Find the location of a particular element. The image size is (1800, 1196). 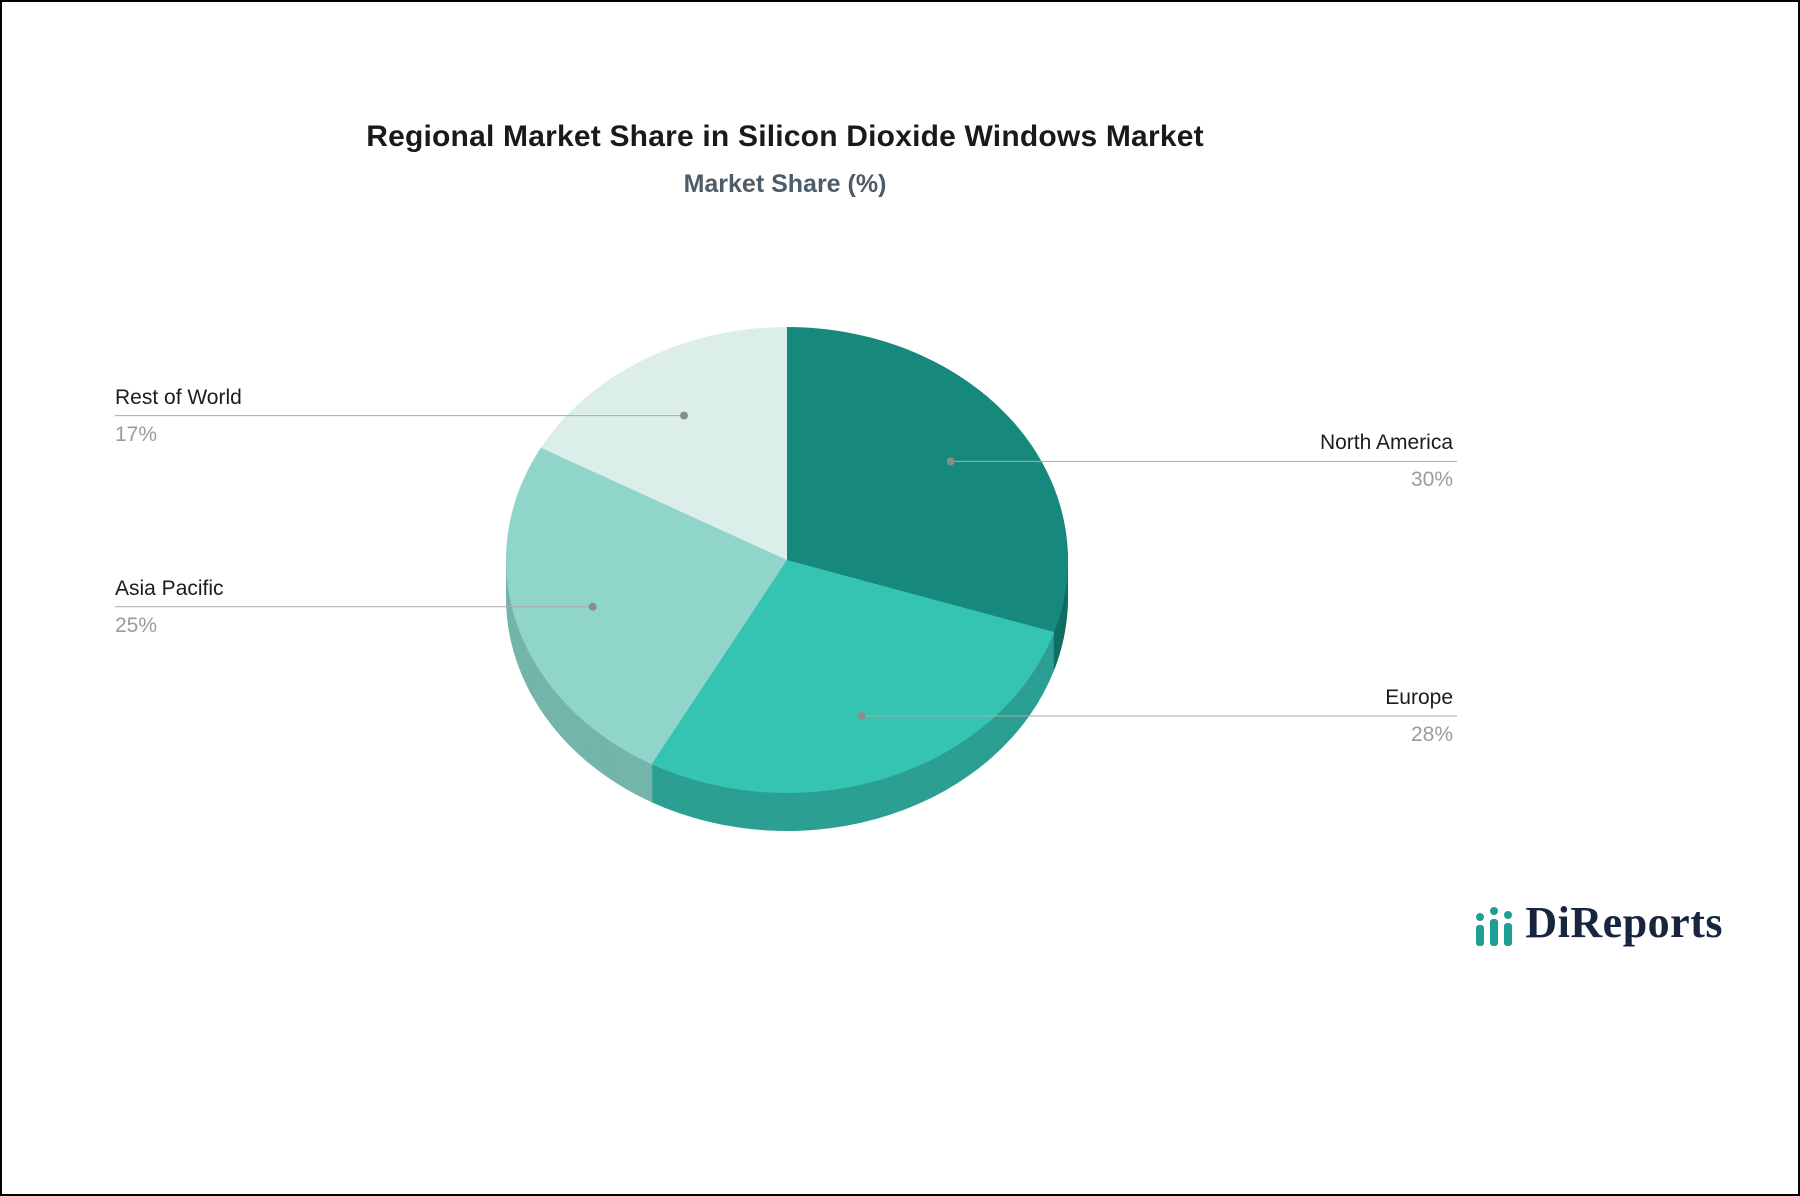

pie-label-value: 17% is located at coordinates (136, 434).